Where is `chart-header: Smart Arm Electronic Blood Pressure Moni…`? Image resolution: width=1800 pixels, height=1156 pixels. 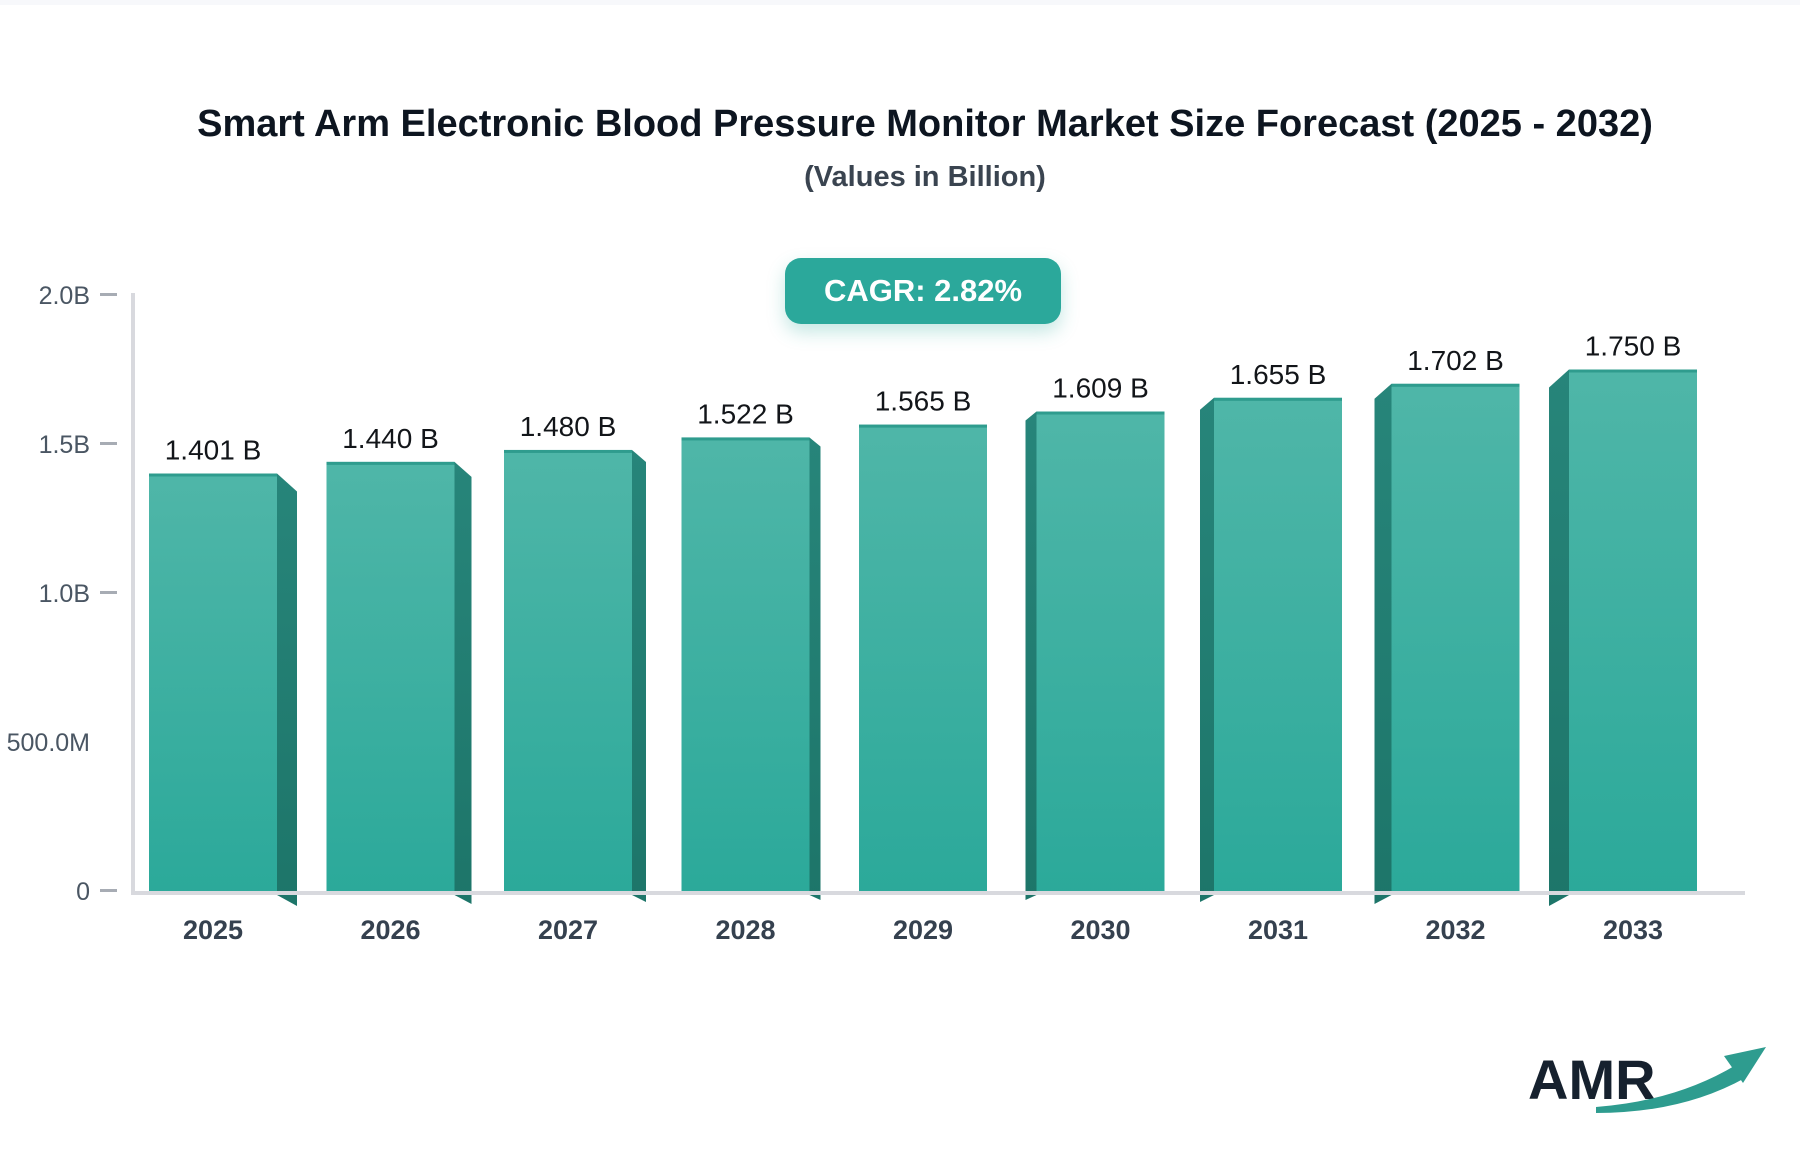
chart-header: Smart Arm Electronic Blood Pressure Moni… is located at coordinates (925, 148).